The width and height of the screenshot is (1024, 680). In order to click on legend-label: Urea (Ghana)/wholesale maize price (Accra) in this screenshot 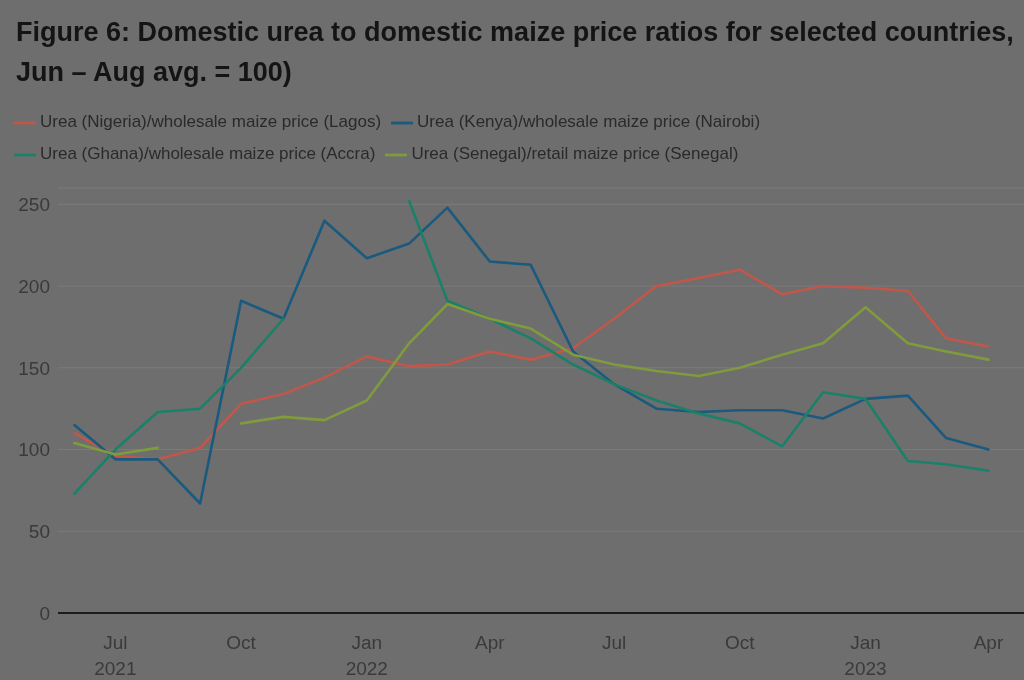, I will do `click(208, 153)`.